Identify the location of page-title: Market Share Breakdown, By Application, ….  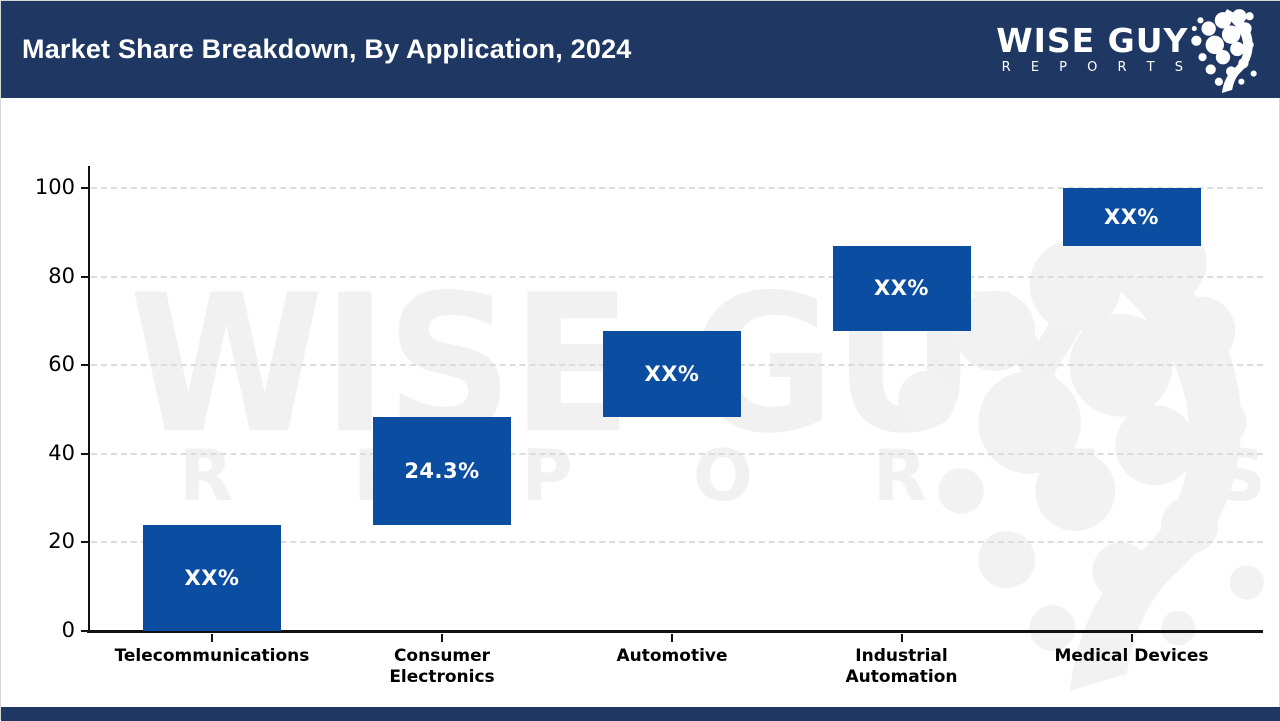
(327, 49).